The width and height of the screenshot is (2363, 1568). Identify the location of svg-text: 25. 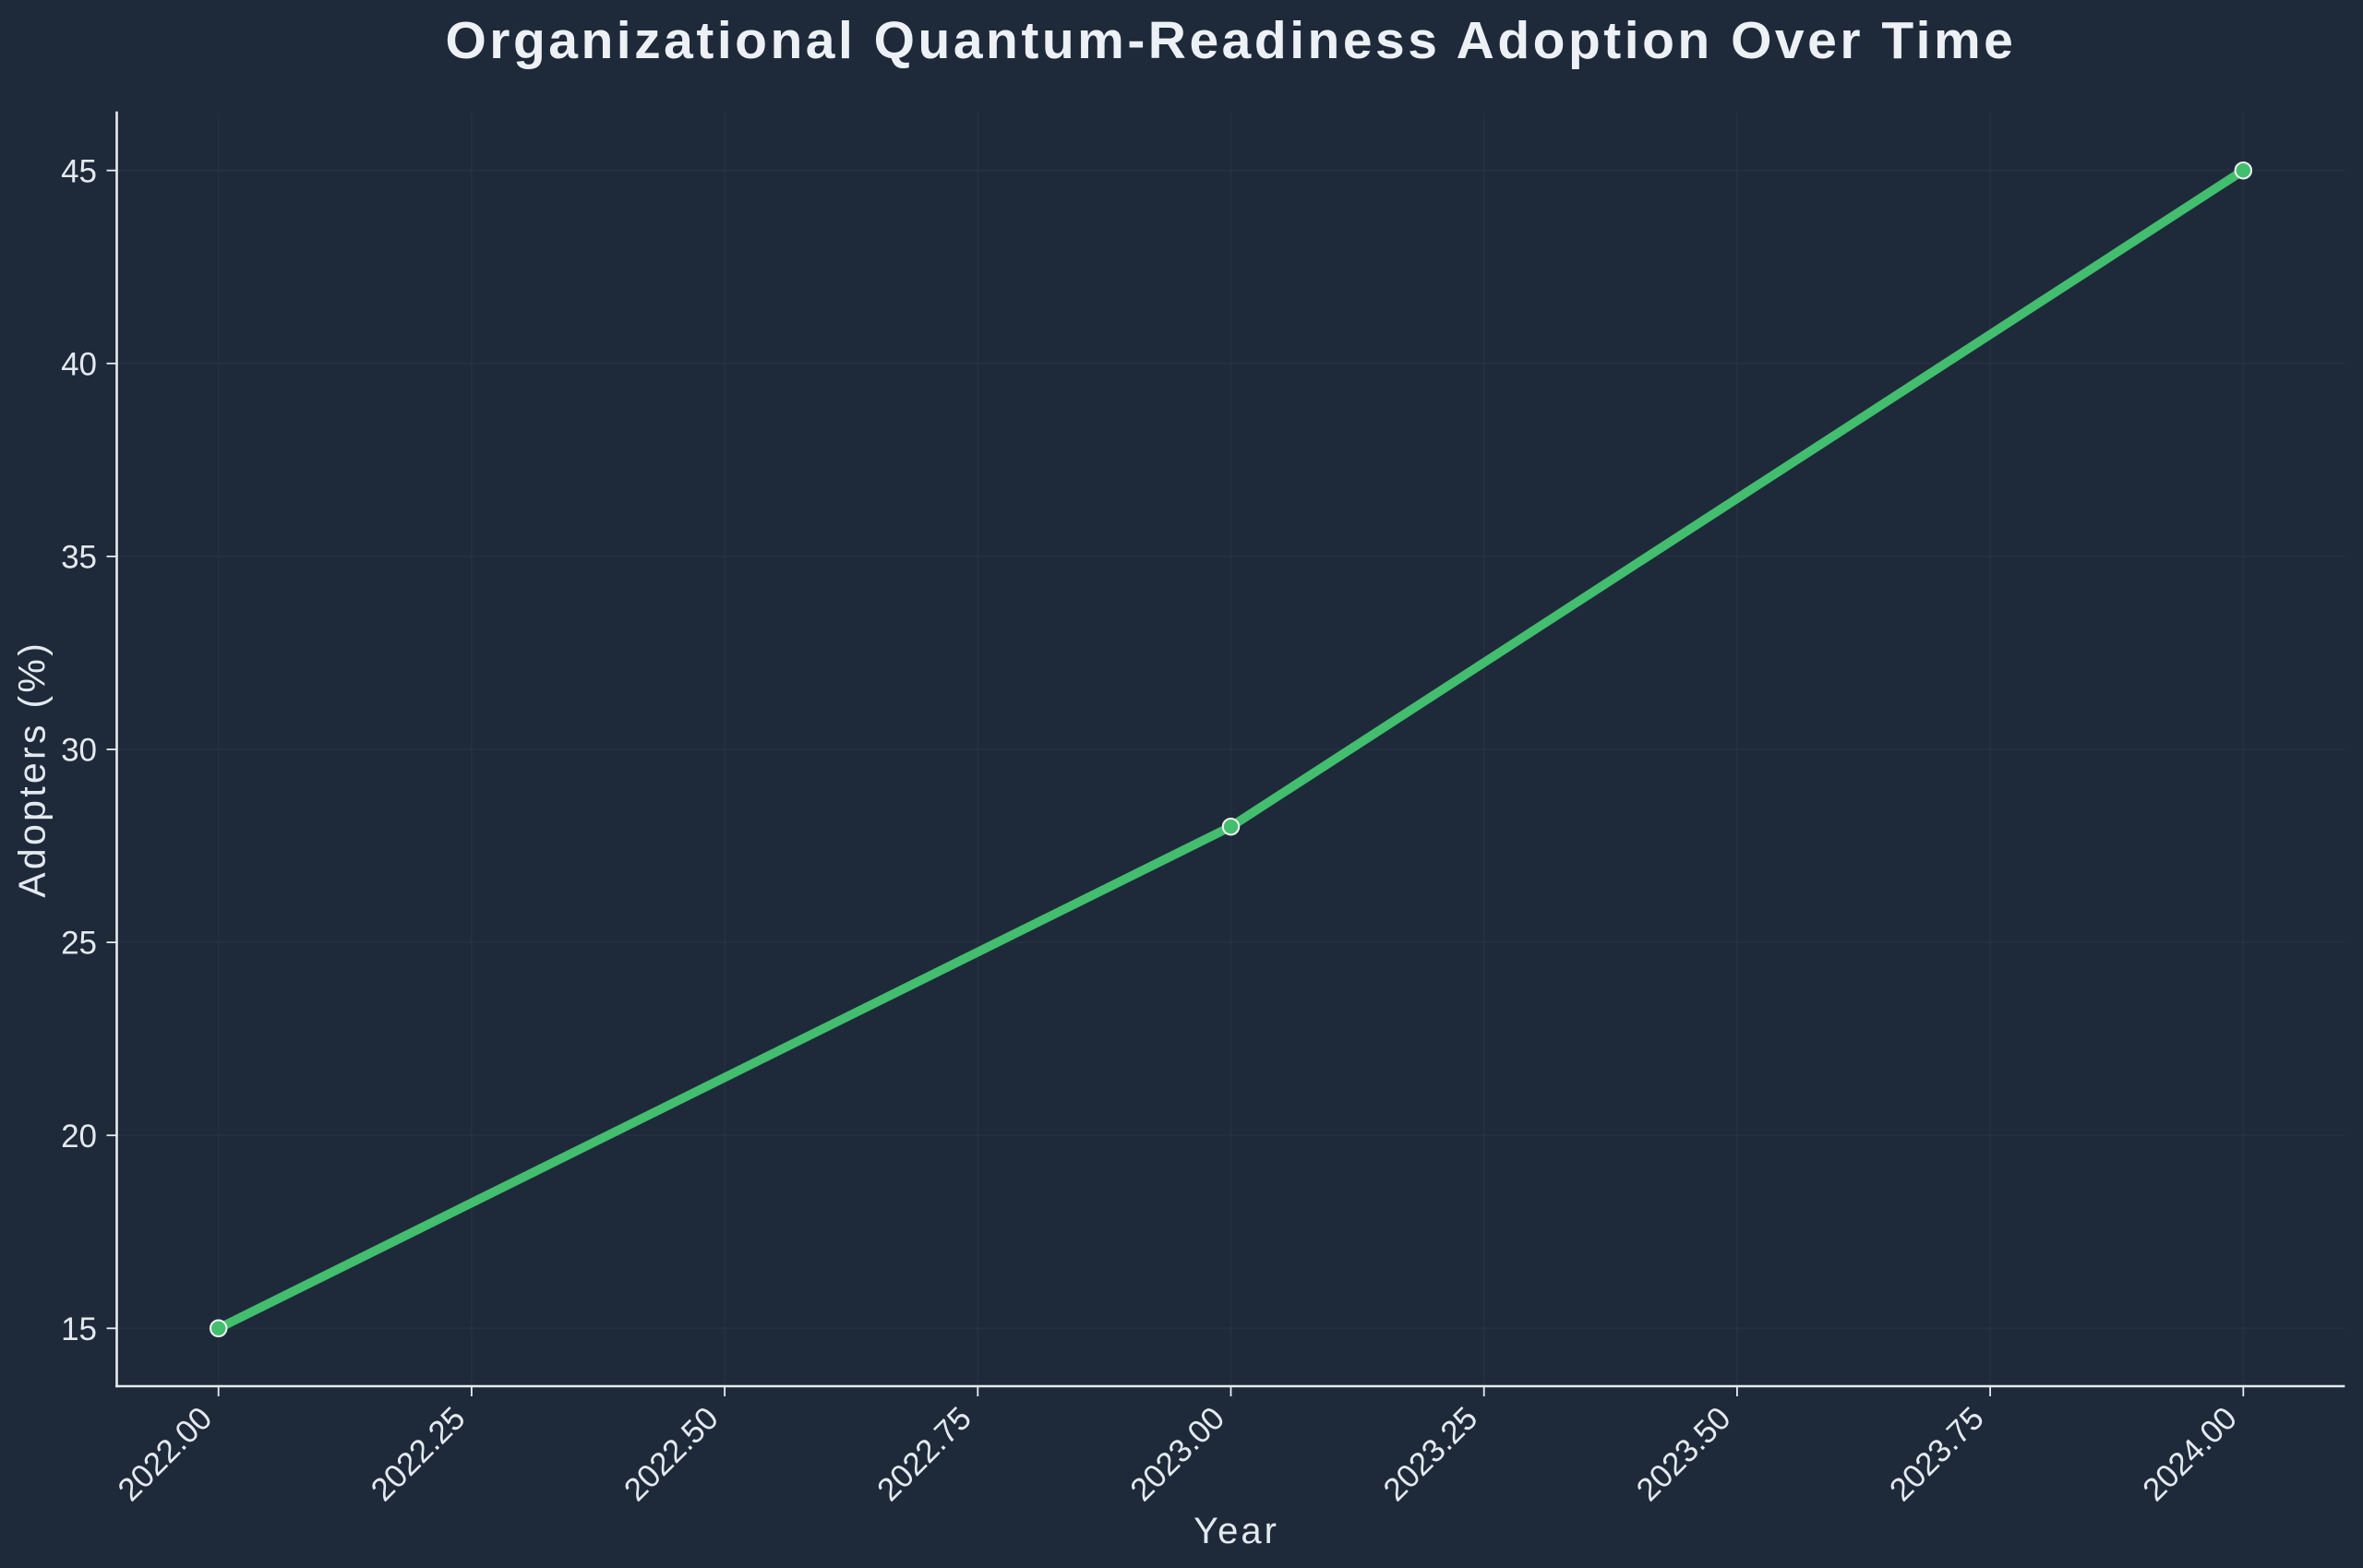
(79, 944).